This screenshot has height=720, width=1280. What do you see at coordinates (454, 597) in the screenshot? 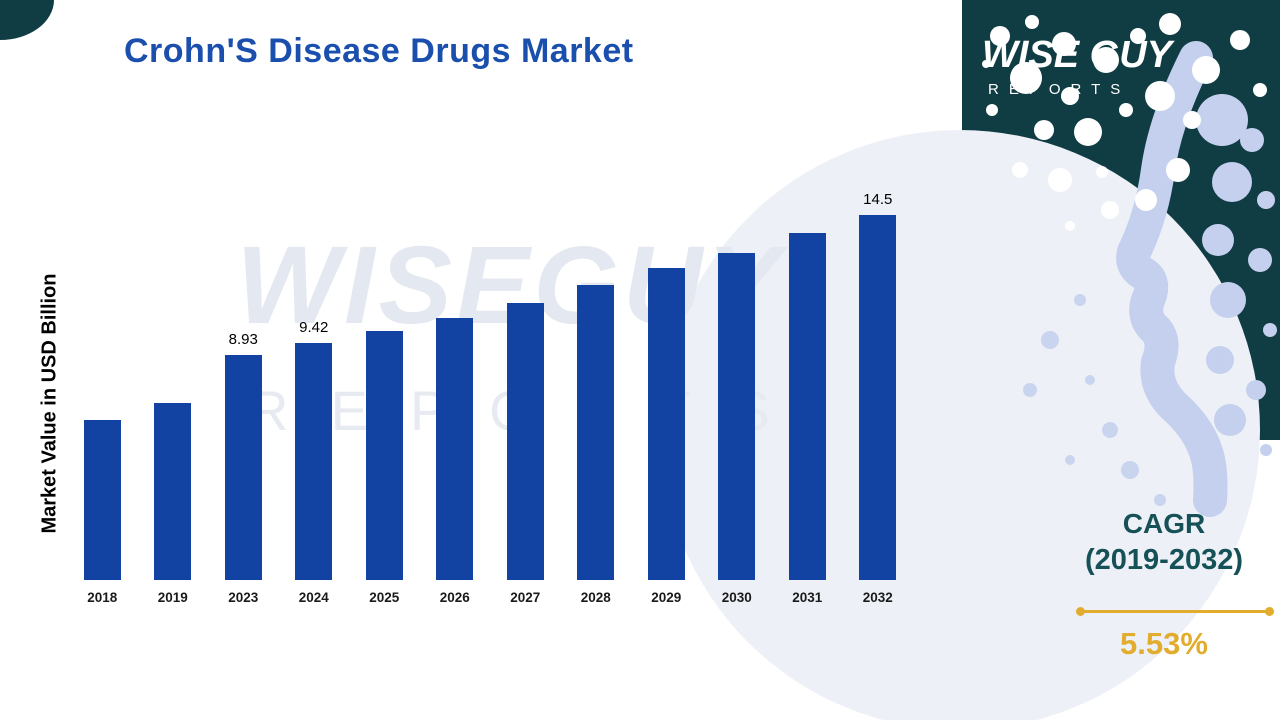
I see `x-tick-2026: 2026` at bounding box center [454, 597].